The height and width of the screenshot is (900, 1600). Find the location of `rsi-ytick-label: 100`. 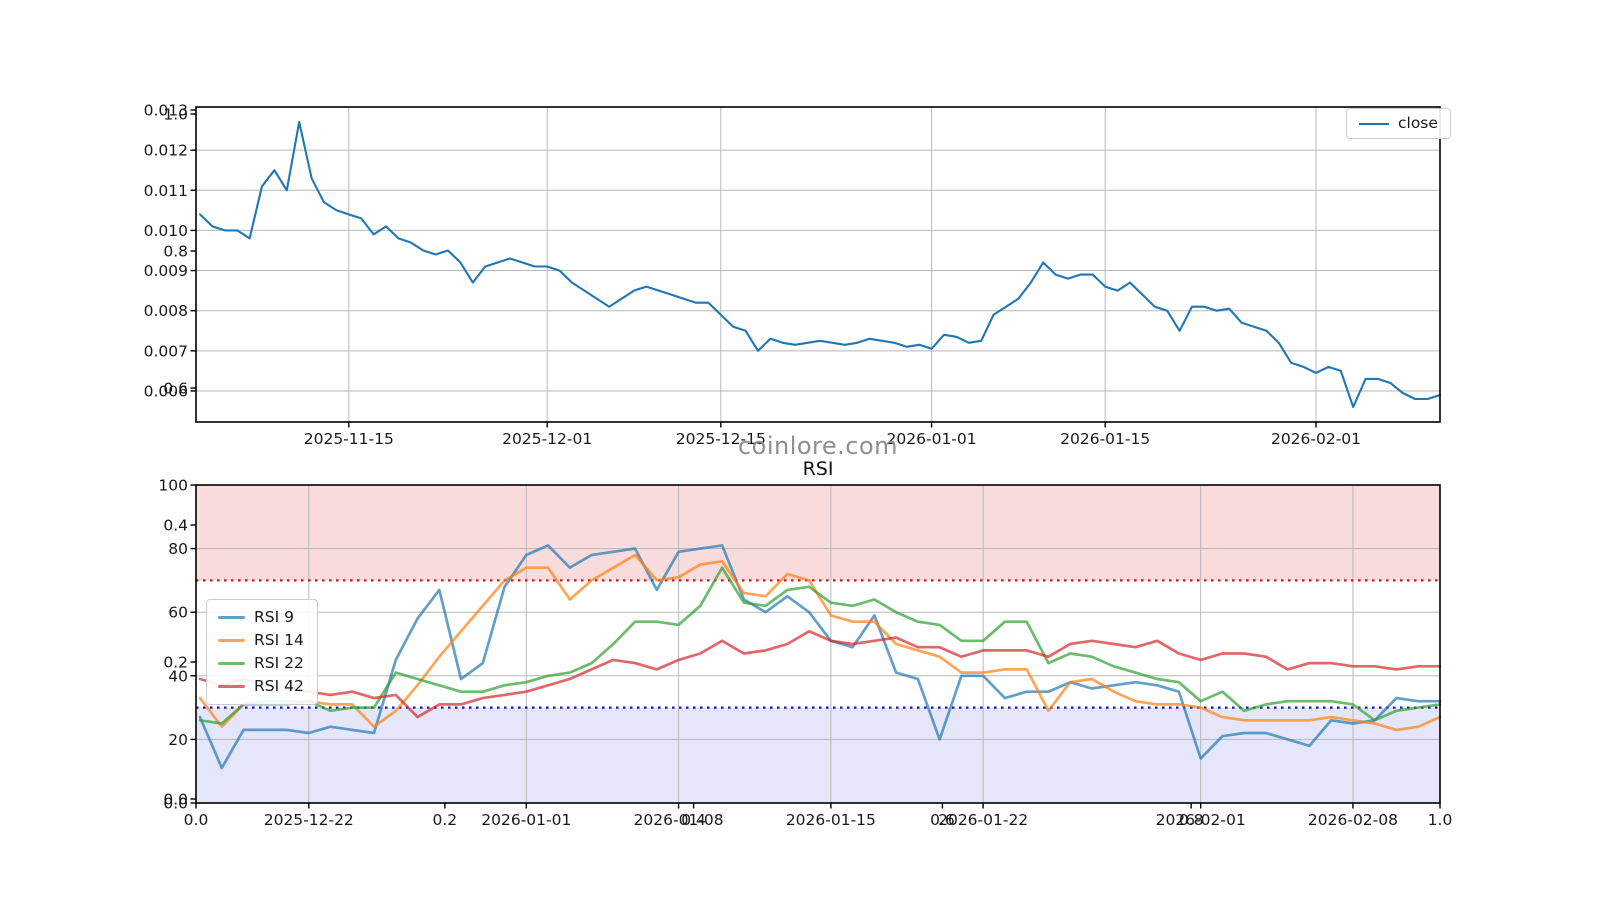

rsi-ytick-label: 100 is located at coordinates (173, 486).